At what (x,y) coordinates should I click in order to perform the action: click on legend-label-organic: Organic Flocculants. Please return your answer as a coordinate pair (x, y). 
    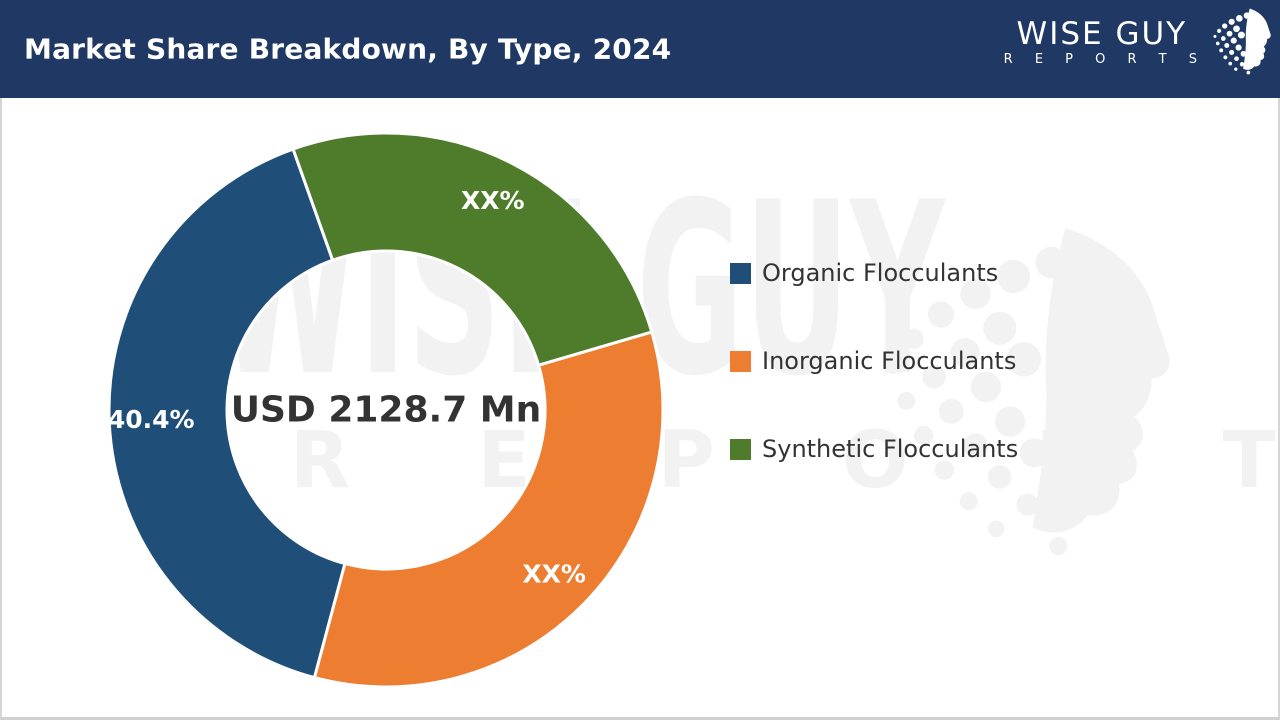
    Looking at the image, I should click on (880, 273).